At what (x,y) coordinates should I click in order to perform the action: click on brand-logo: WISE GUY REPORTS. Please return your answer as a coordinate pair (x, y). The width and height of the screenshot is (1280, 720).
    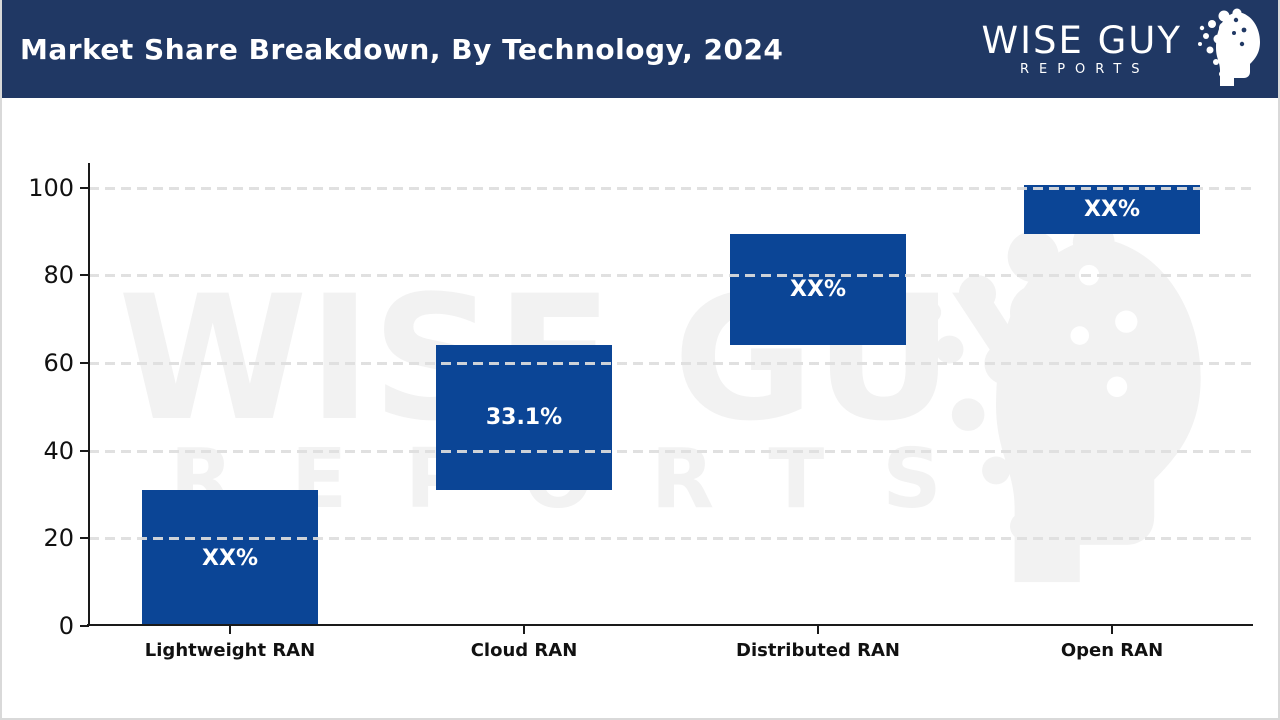
    Looking at the image, I should click on (1122, 49).